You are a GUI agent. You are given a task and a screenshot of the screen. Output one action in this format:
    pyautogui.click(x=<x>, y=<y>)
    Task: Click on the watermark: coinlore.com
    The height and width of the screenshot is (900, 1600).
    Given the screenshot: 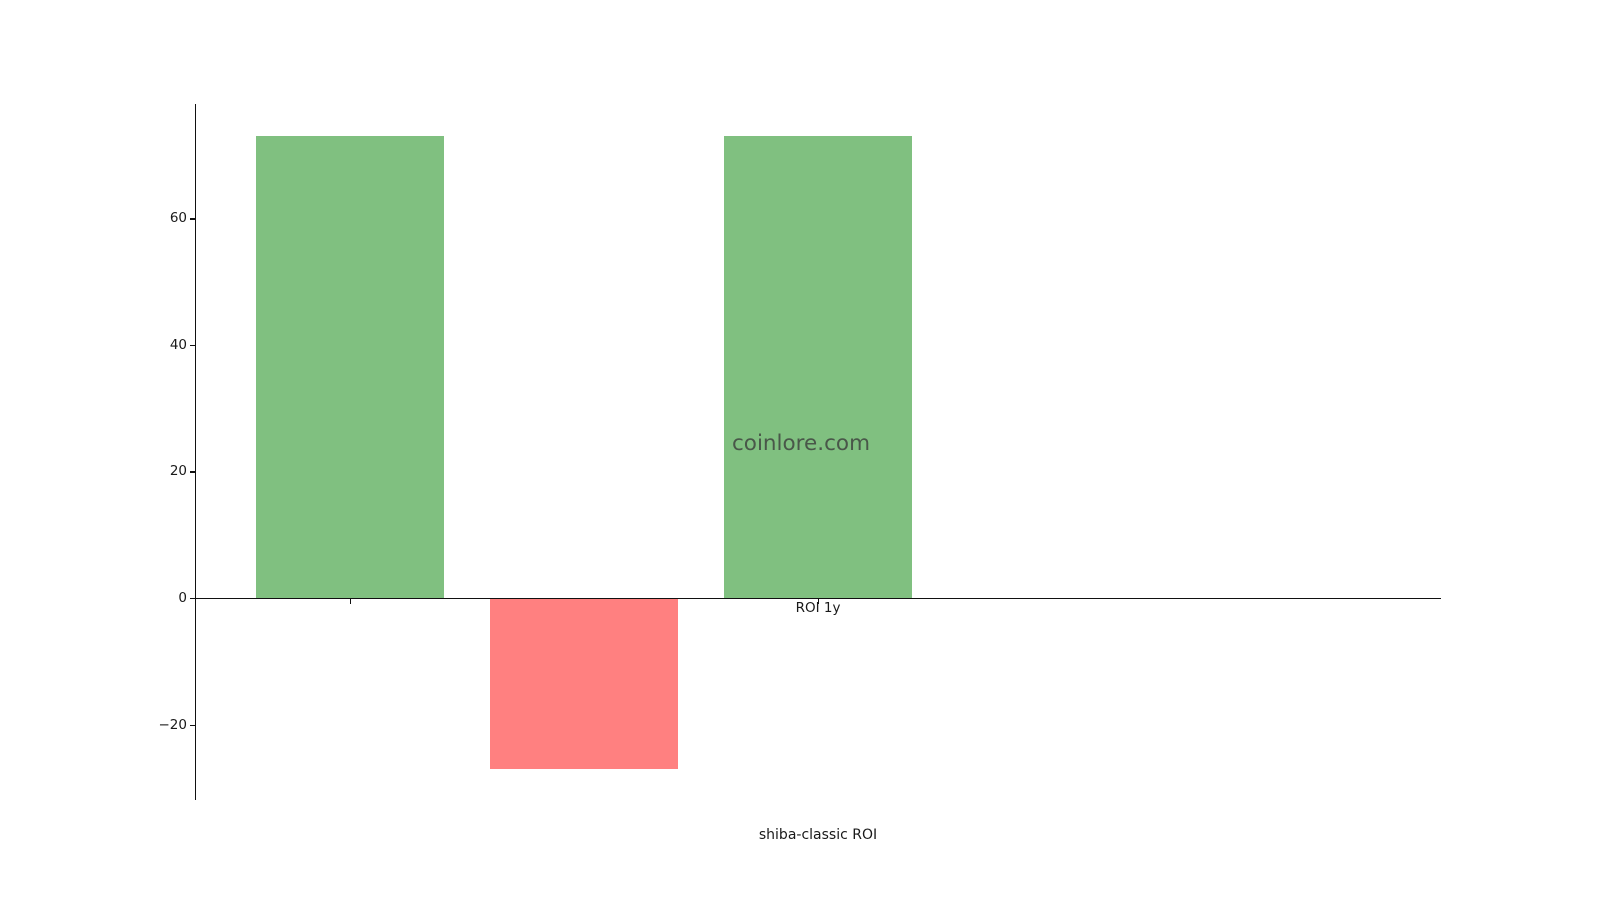 What is the action you would take?
    pyautogui.click(x=801, y=443)
    